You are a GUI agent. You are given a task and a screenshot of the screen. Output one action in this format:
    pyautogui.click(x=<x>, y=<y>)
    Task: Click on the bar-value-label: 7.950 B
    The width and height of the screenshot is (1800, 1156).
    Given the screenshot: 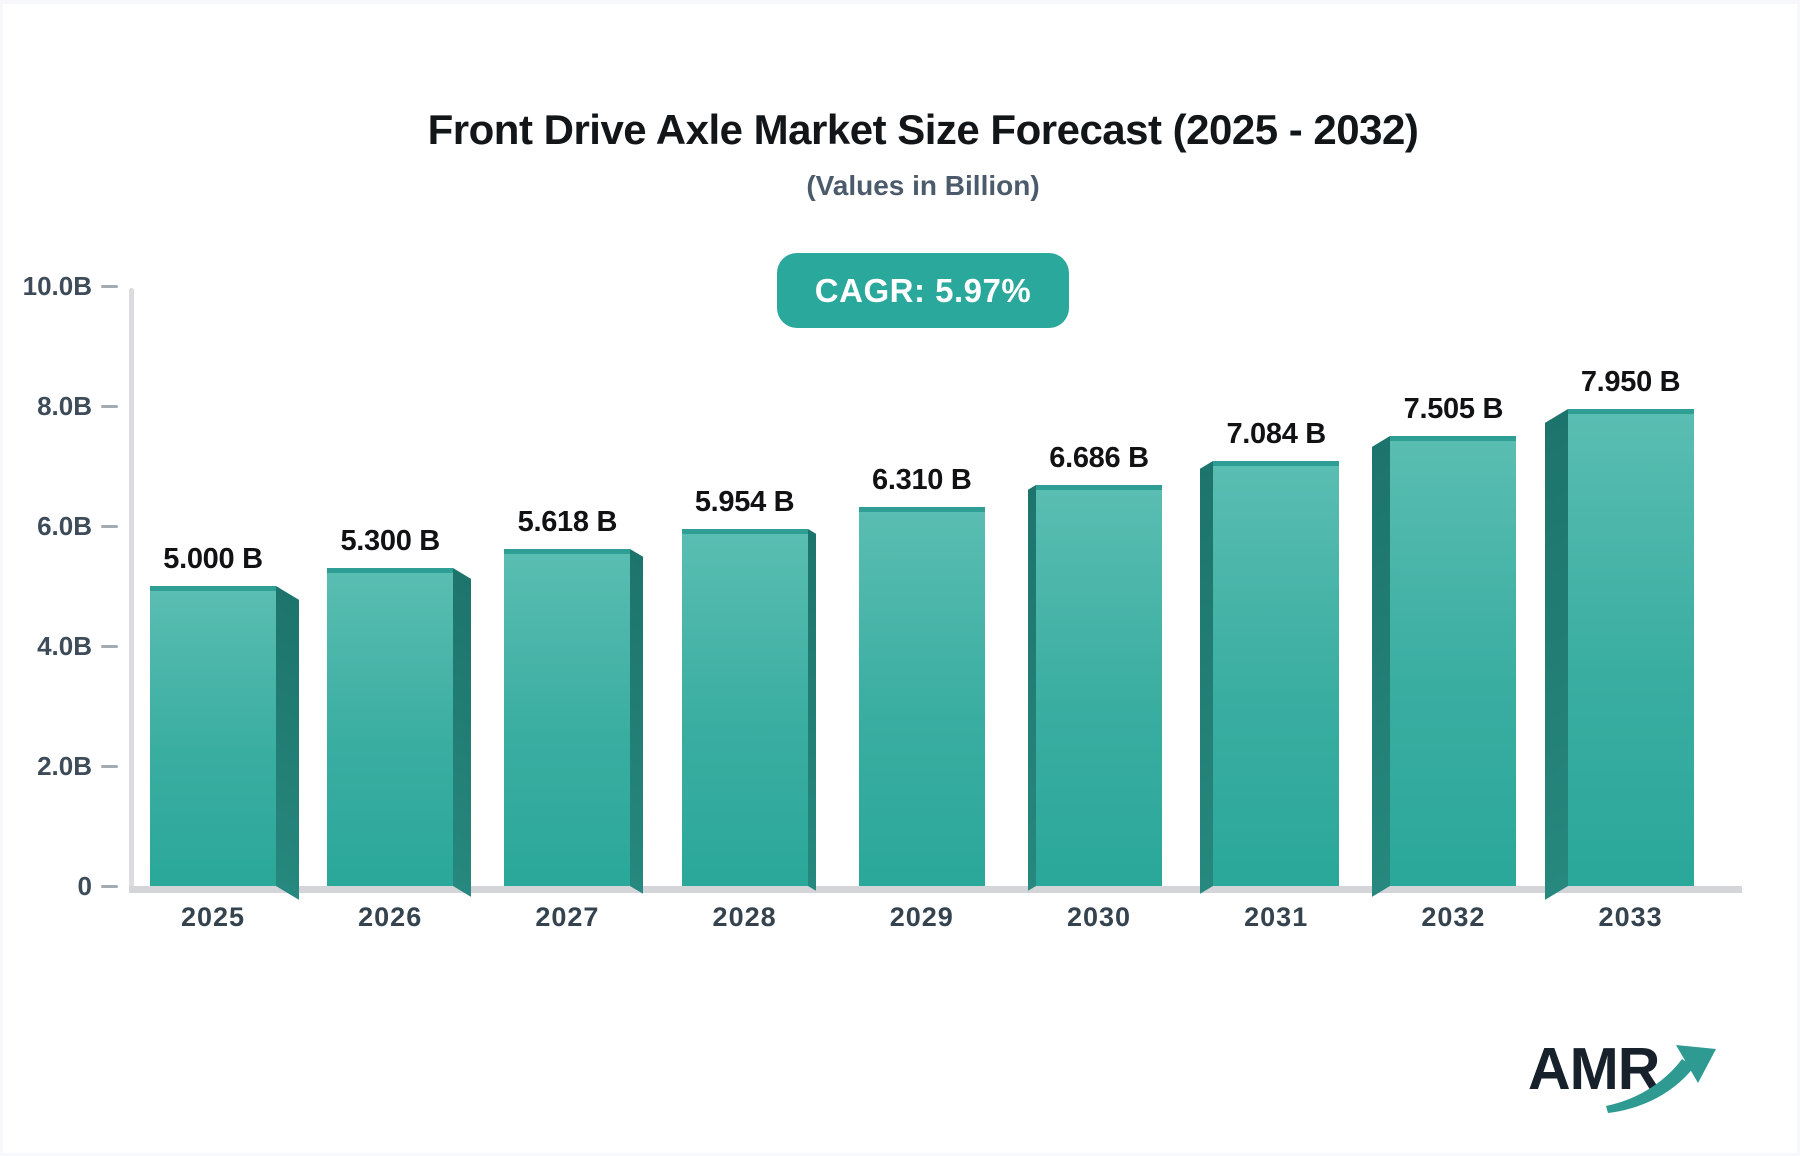 What is the action you would take?
    pyautogui.click(x=1630, y=382)
    